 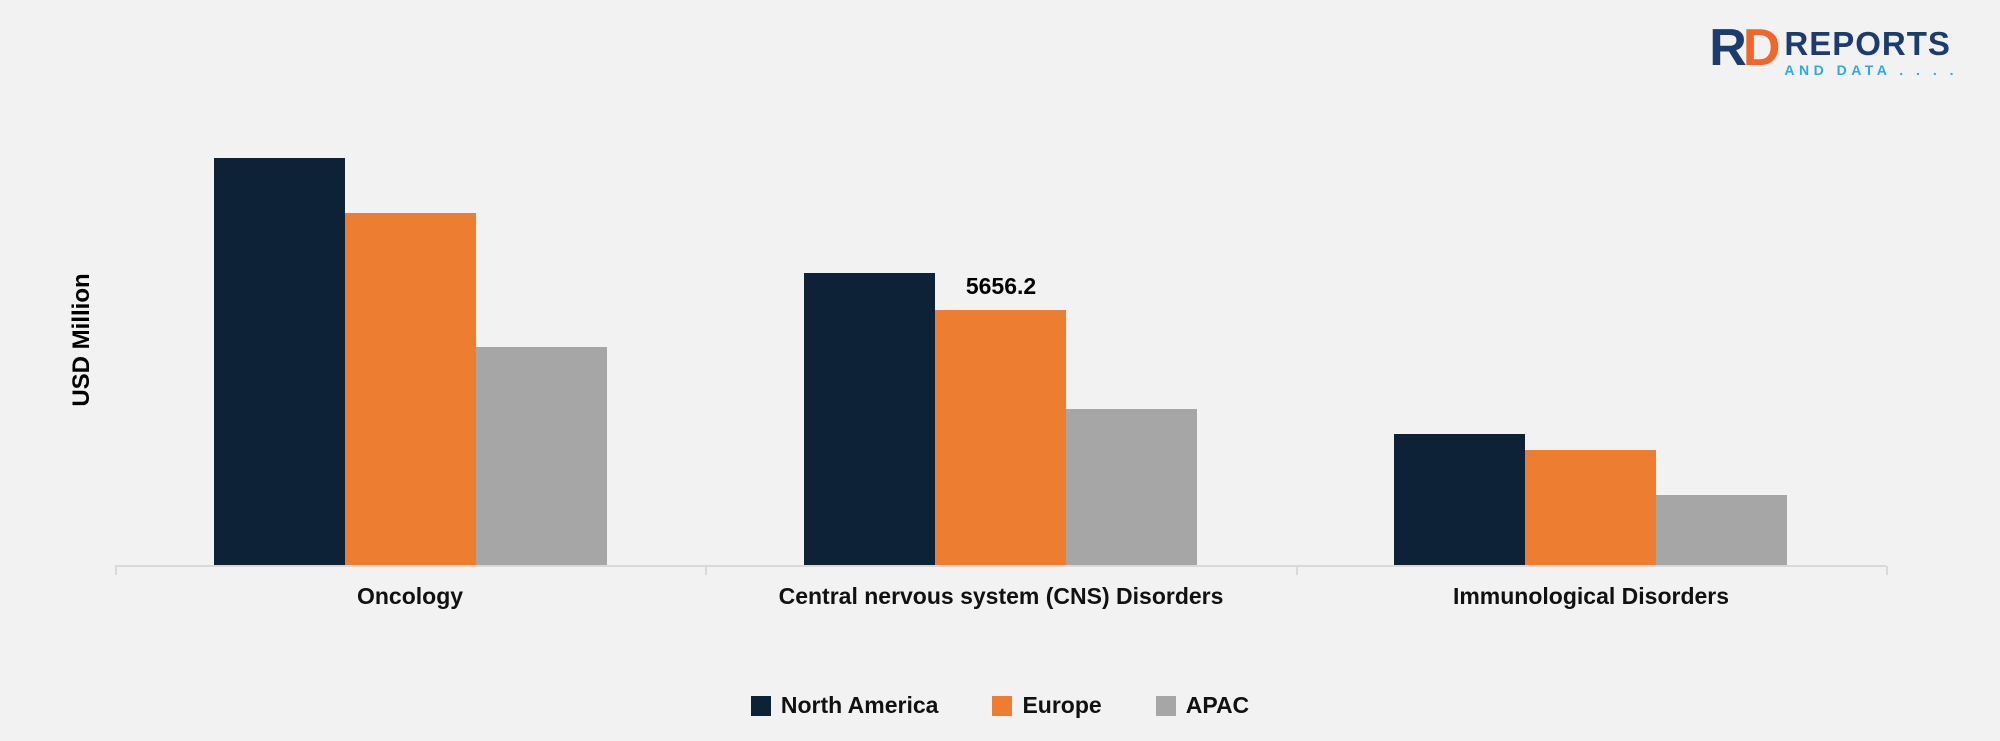 What do you see at coordinates (1871, 70) in the screenshot?
I see `brand-tagline: AND DATA . . . .` at bounding box center [1871, 70].